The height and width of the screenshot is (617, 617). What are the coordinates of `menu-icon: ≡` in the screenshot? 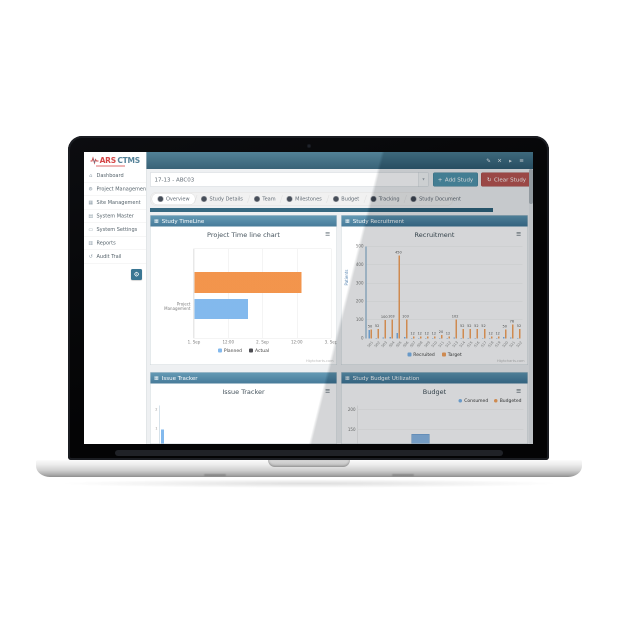 It's located at (521, 160).